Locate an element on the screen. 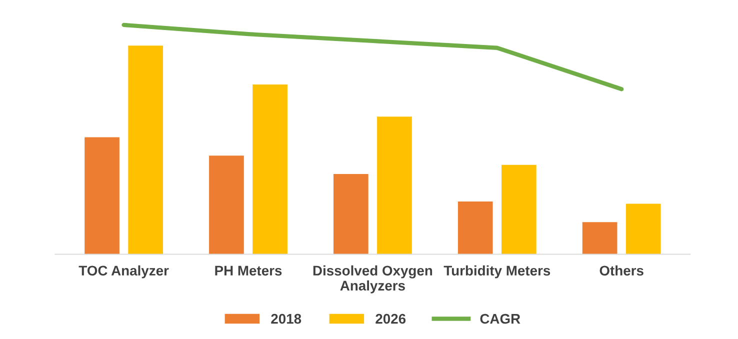  x-tick-label: Others is located at coordinates (622, 270).